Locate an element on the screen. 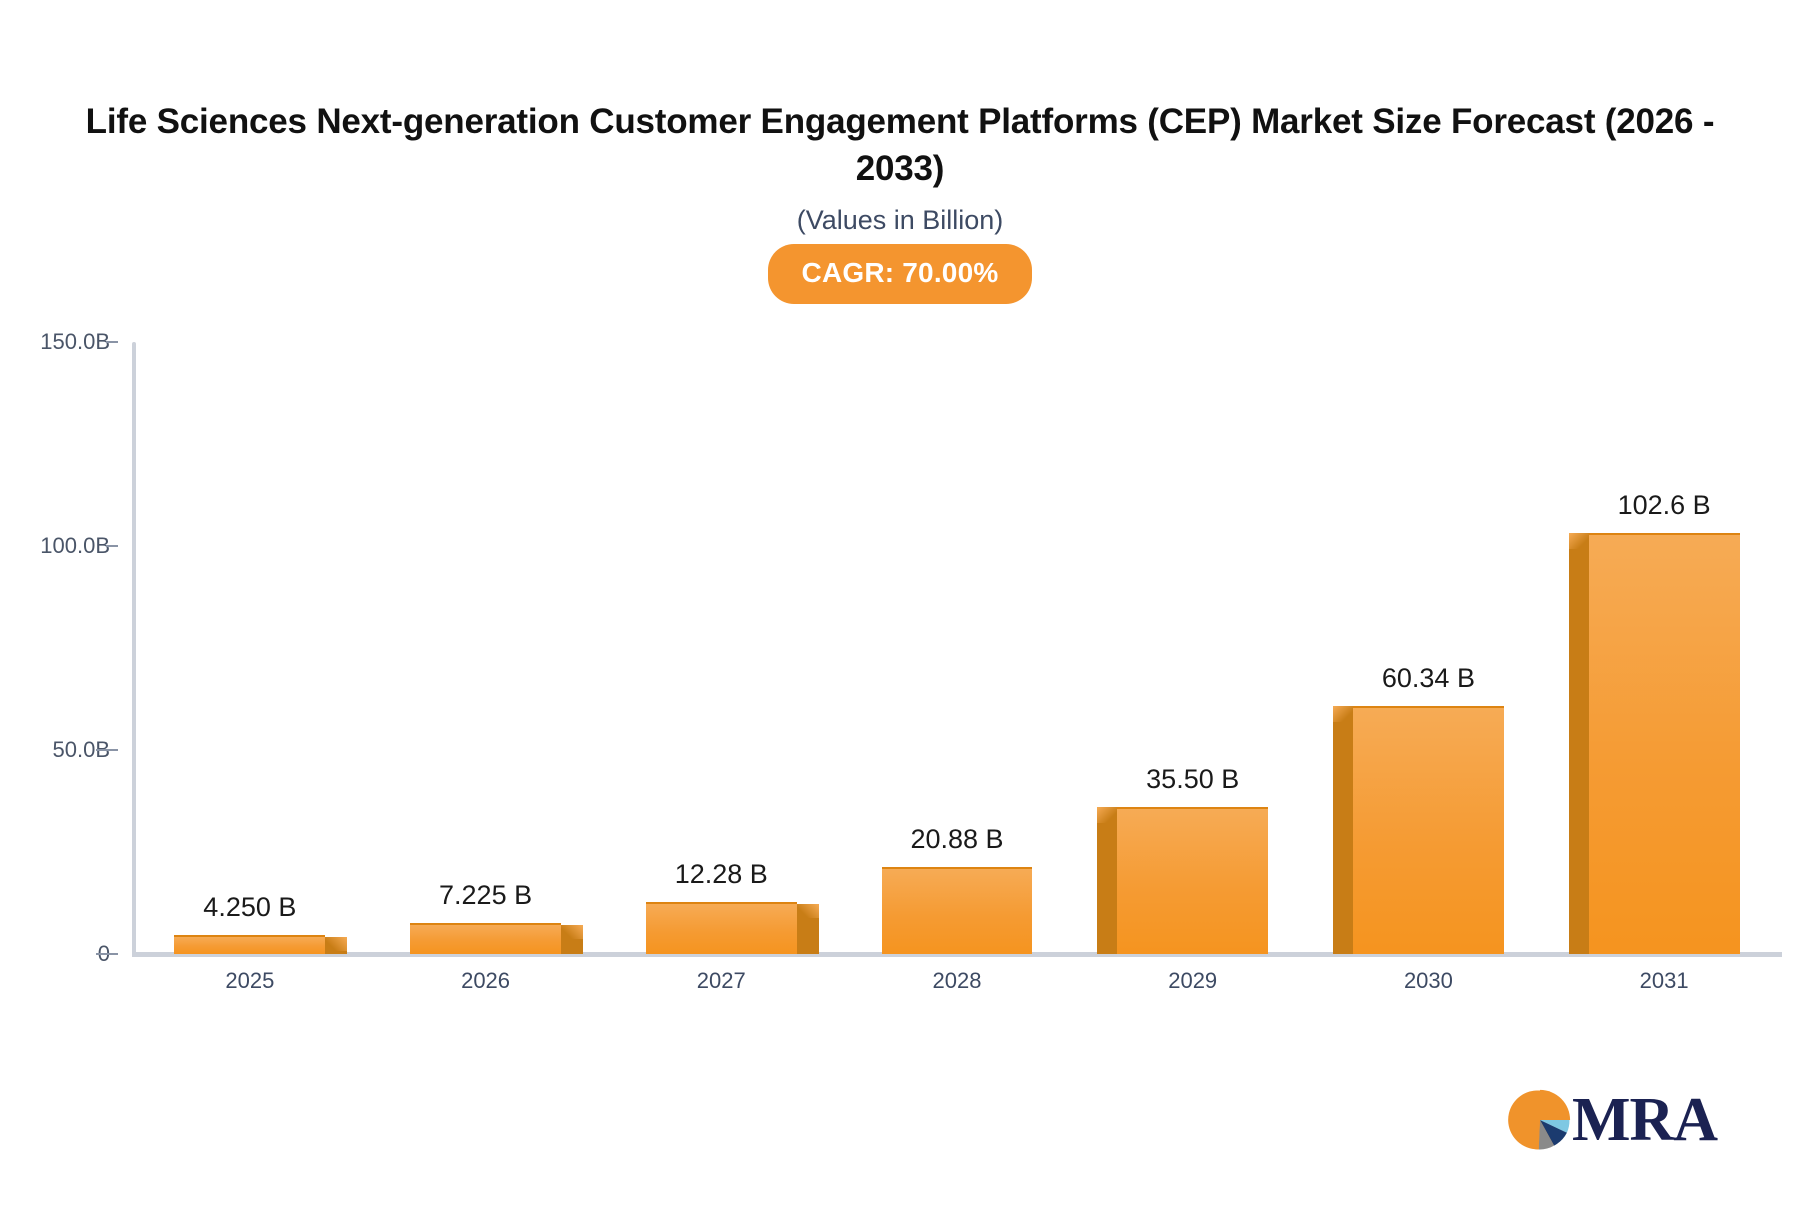 Image resolution: width=1800 pixels, height=1212 pixels. bar-group: 12.28 B is located at coordinates (732, 648).